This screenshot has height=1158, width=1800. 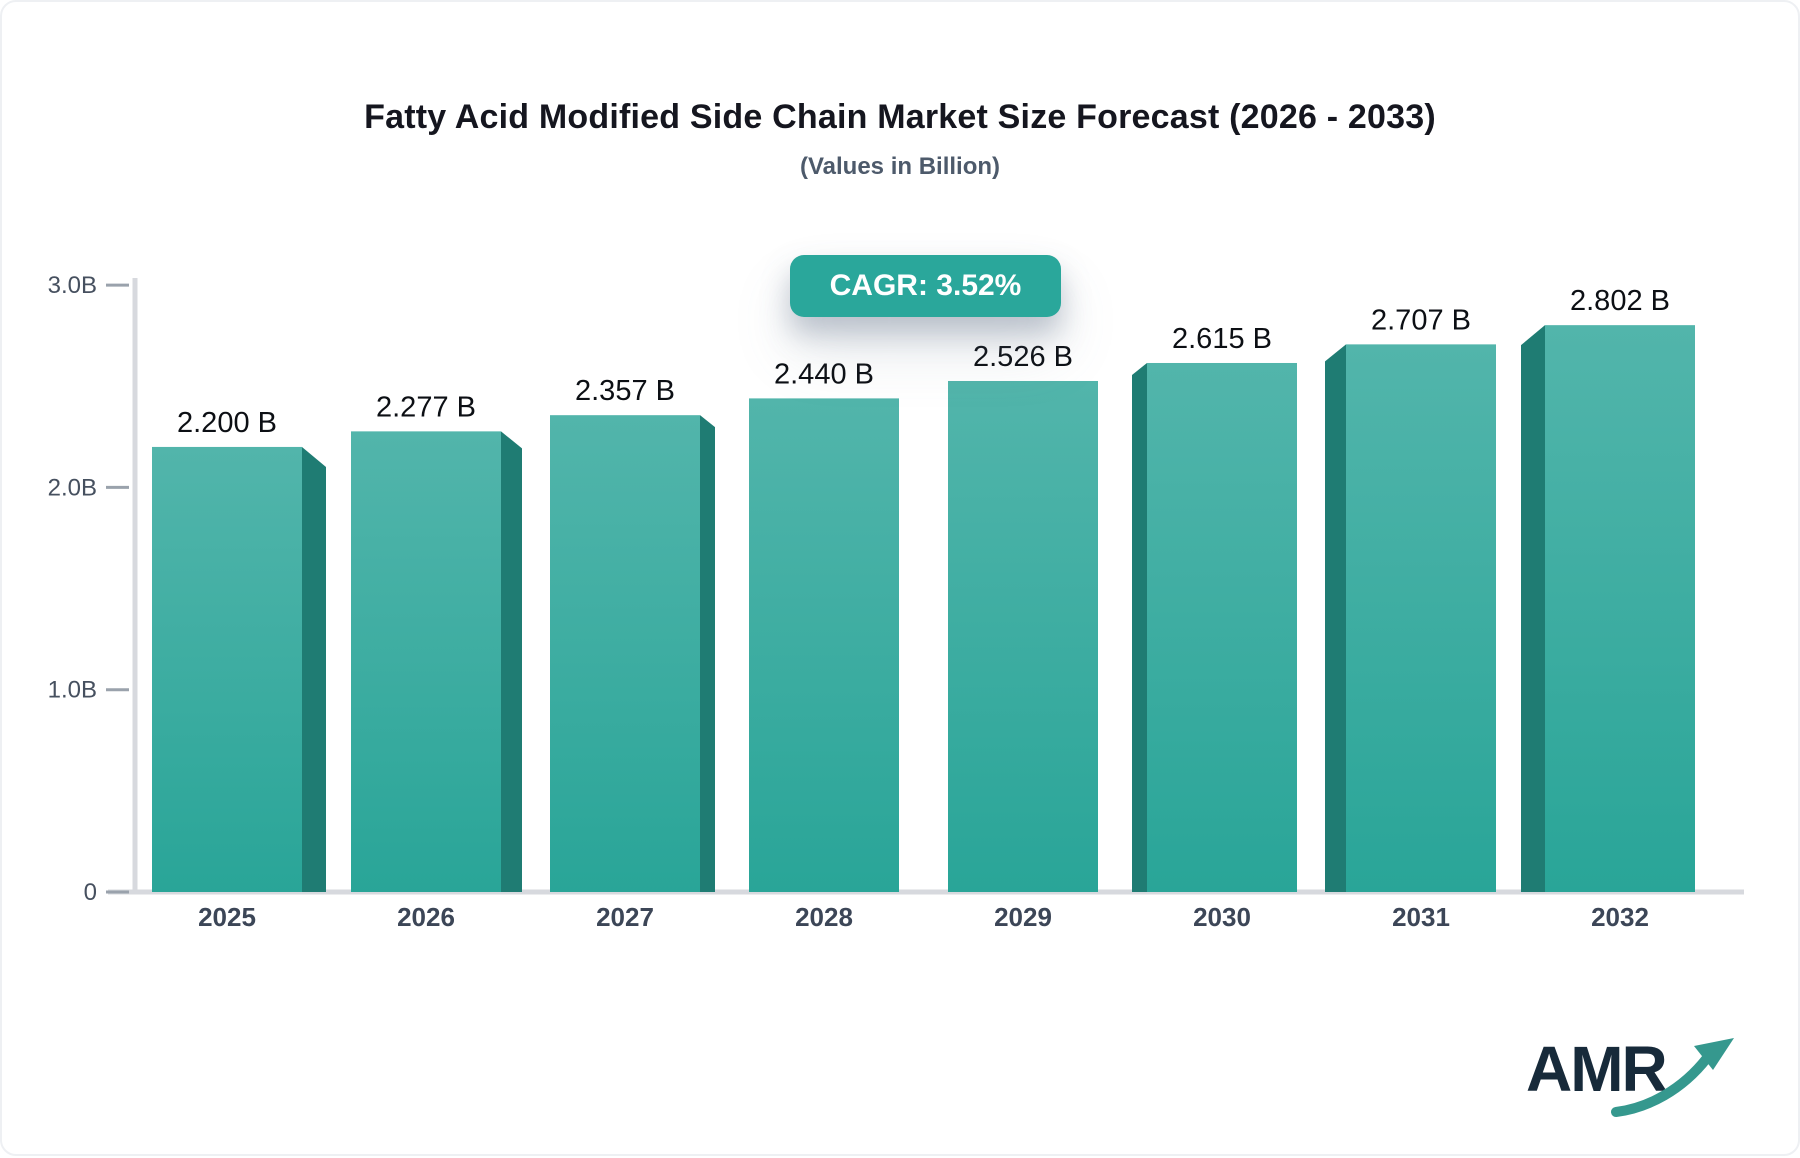 I want to click on bar-2026: 2.277 B 2026, so click(x=436, y=661).